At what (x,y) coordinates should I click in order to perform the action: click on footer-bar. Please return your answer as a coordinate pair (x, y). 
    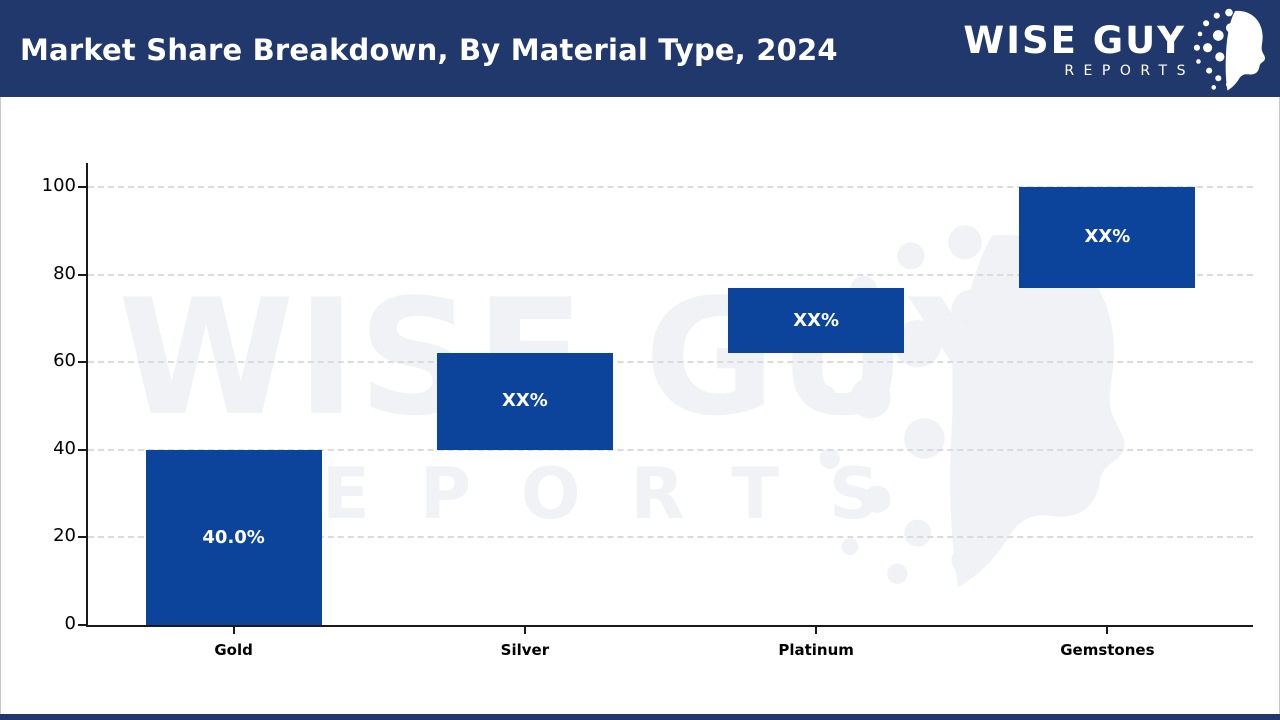
    Looking at the image, I should click on (640, 717).